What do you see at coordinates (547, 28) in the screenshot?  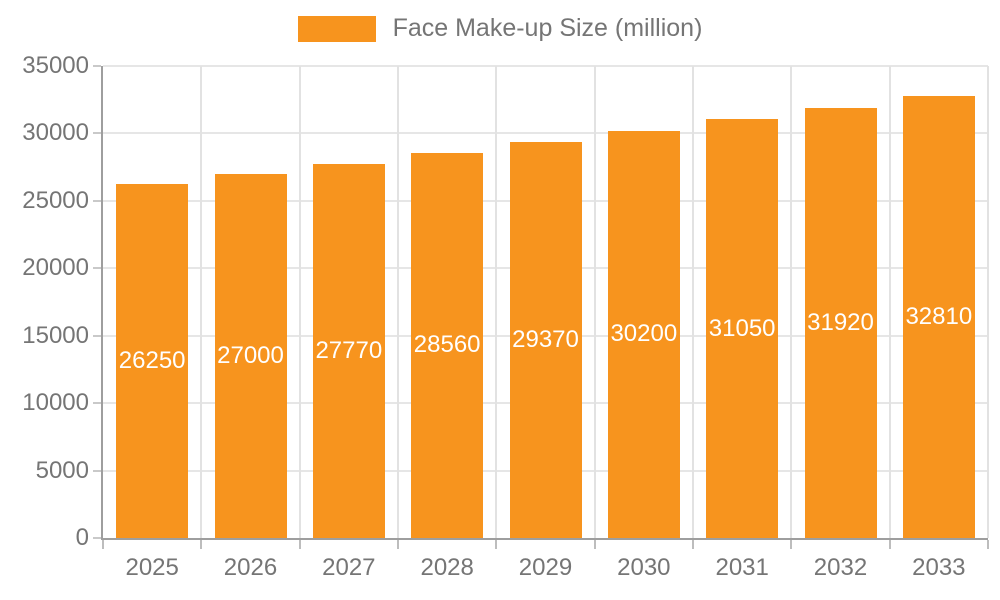 I see `legend-label: Face Make-up Size (million)` at bounding box center [547, 28].